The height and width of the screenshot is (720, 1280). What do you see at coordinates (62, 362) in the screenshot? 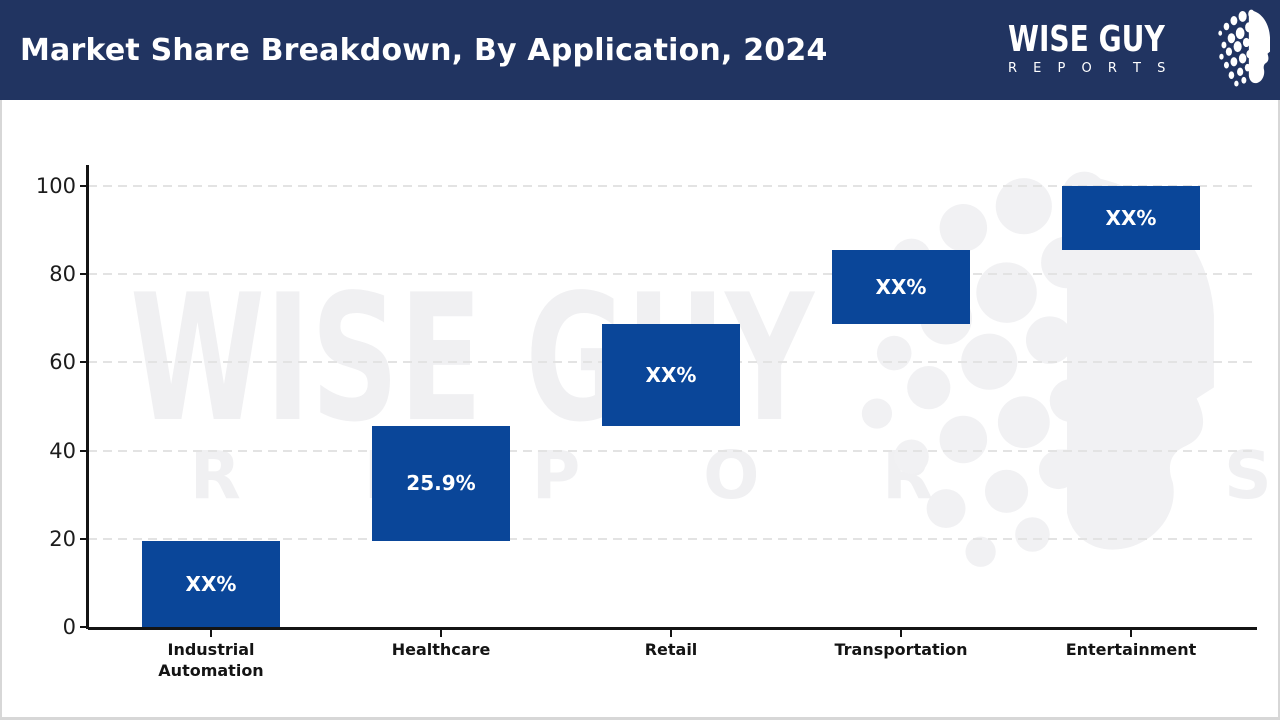
I see `y-axis-label-60: 60` at bounding box center [62, 362].